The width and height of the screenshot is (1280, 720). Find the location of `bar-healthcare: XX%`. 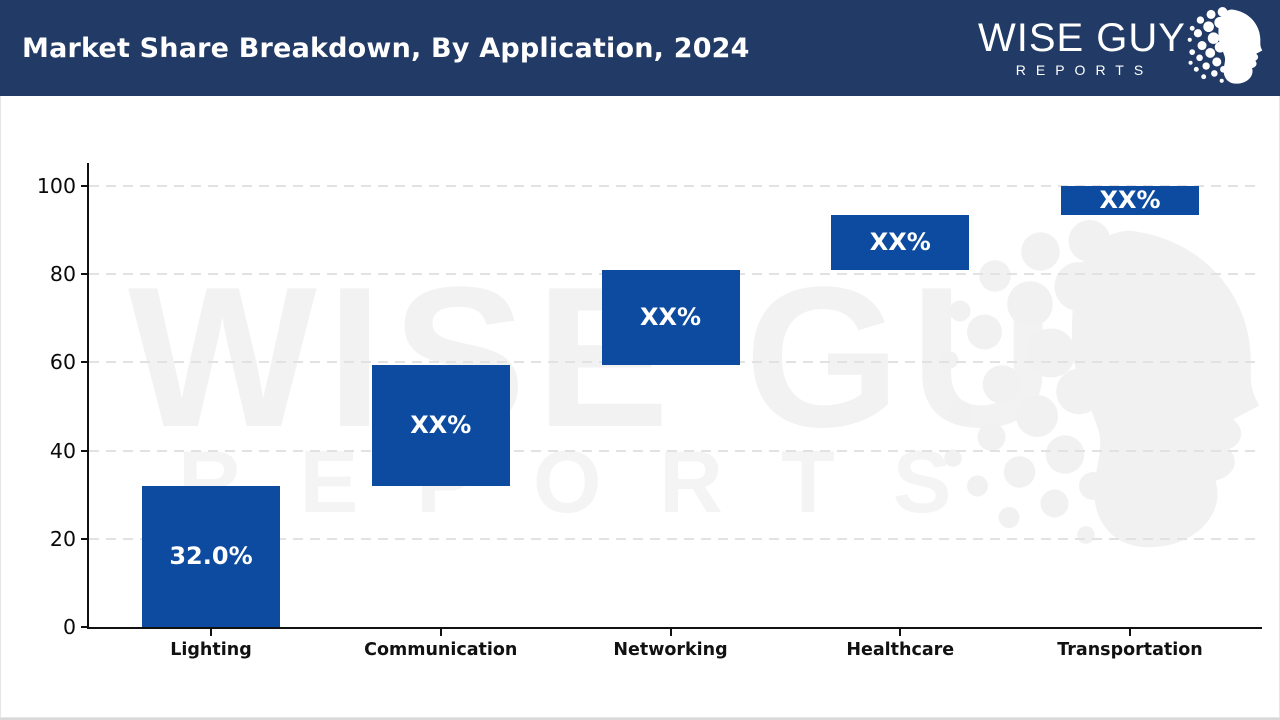

bar-healthcare: XX% is located at coordinates (900, 242).